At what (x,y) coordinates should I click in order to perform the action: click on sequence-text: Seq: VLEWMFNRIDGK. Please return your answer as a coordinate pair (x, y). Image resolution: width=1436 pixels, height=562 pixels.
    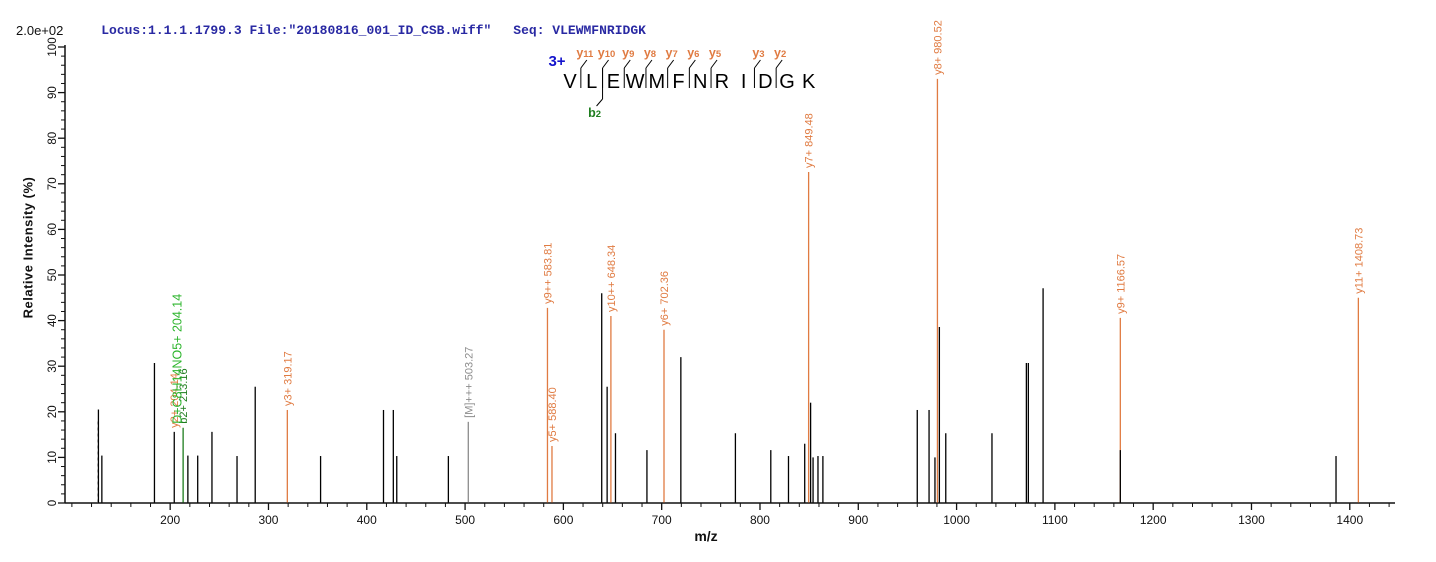
    Looking at the image, I should click on (579, 30).